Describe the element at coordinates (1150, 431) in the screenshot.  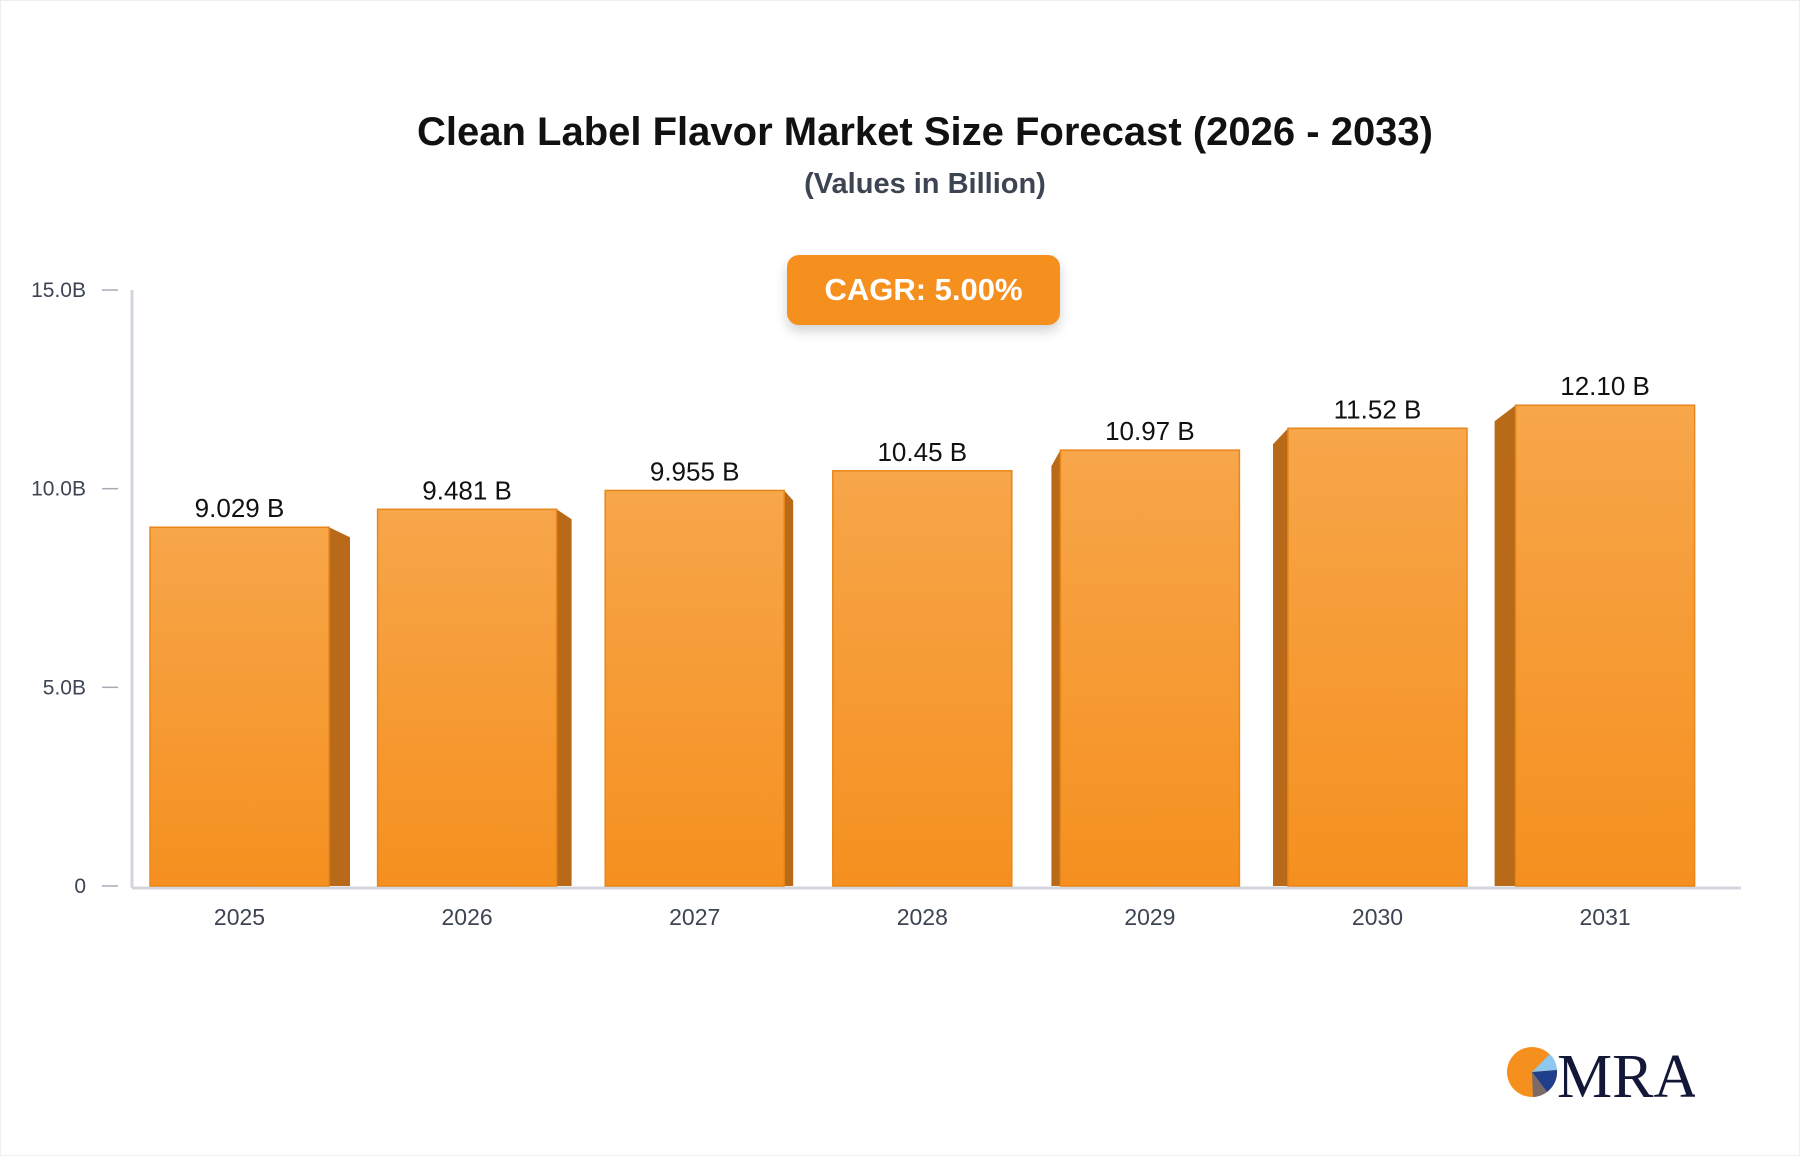
I see `bar-value-label: 10.97 B` at that location.